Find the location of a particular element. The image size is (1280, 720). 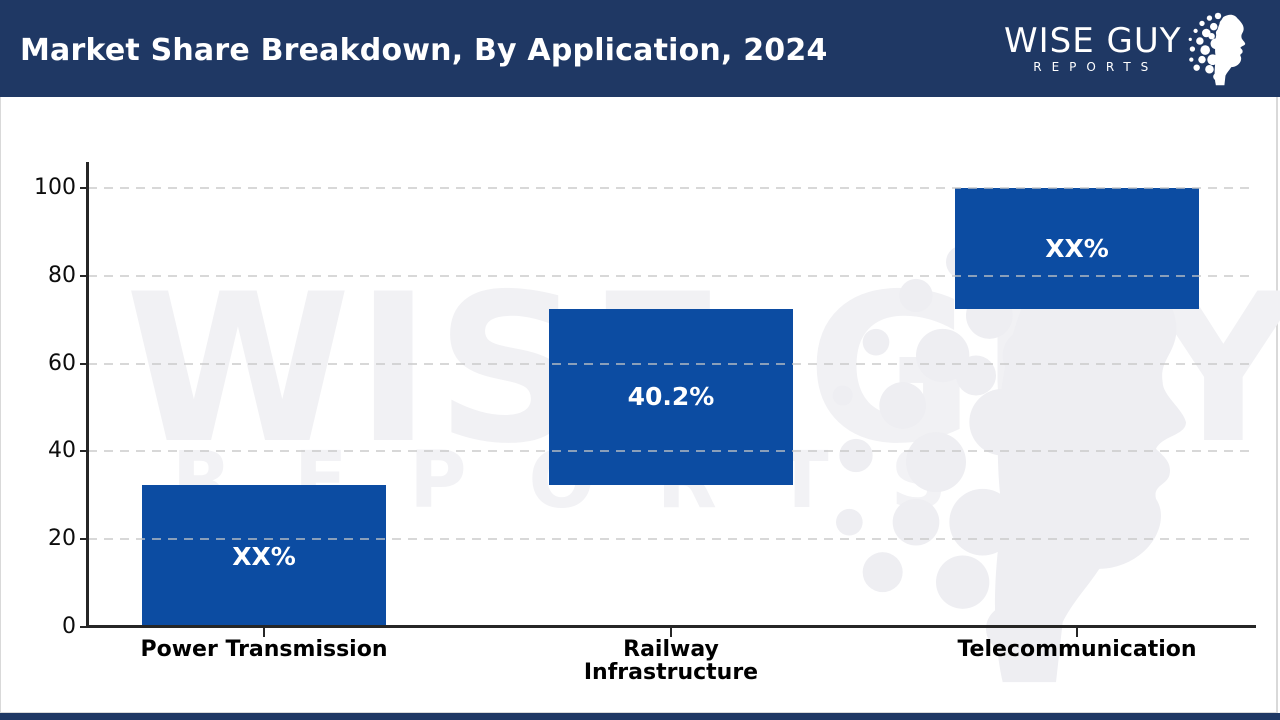

logo-reports-text: REPORTS is located at coordinates (1096, 67).